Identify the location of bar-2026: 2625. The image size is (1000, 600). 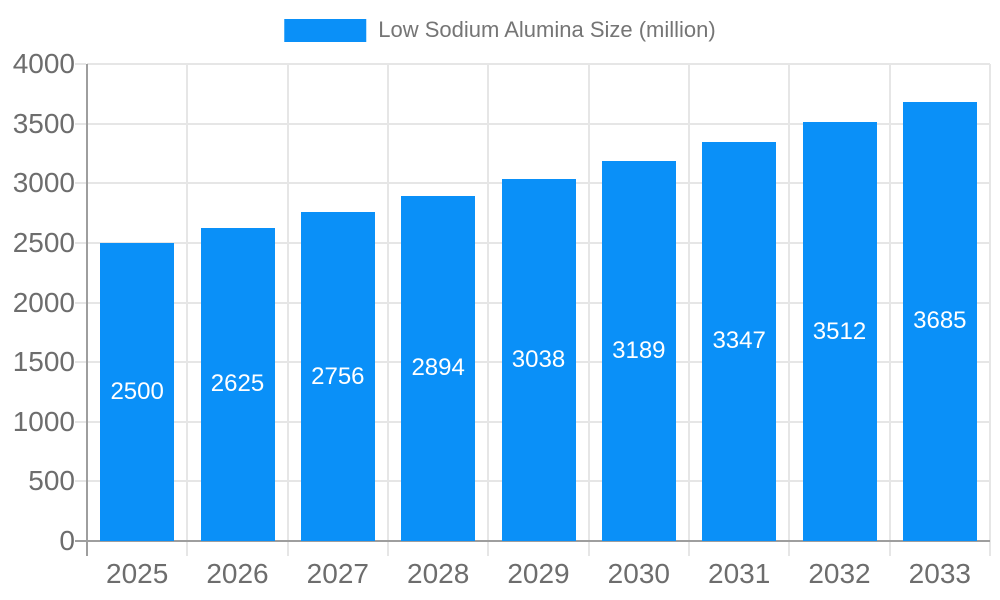
(237, 384).